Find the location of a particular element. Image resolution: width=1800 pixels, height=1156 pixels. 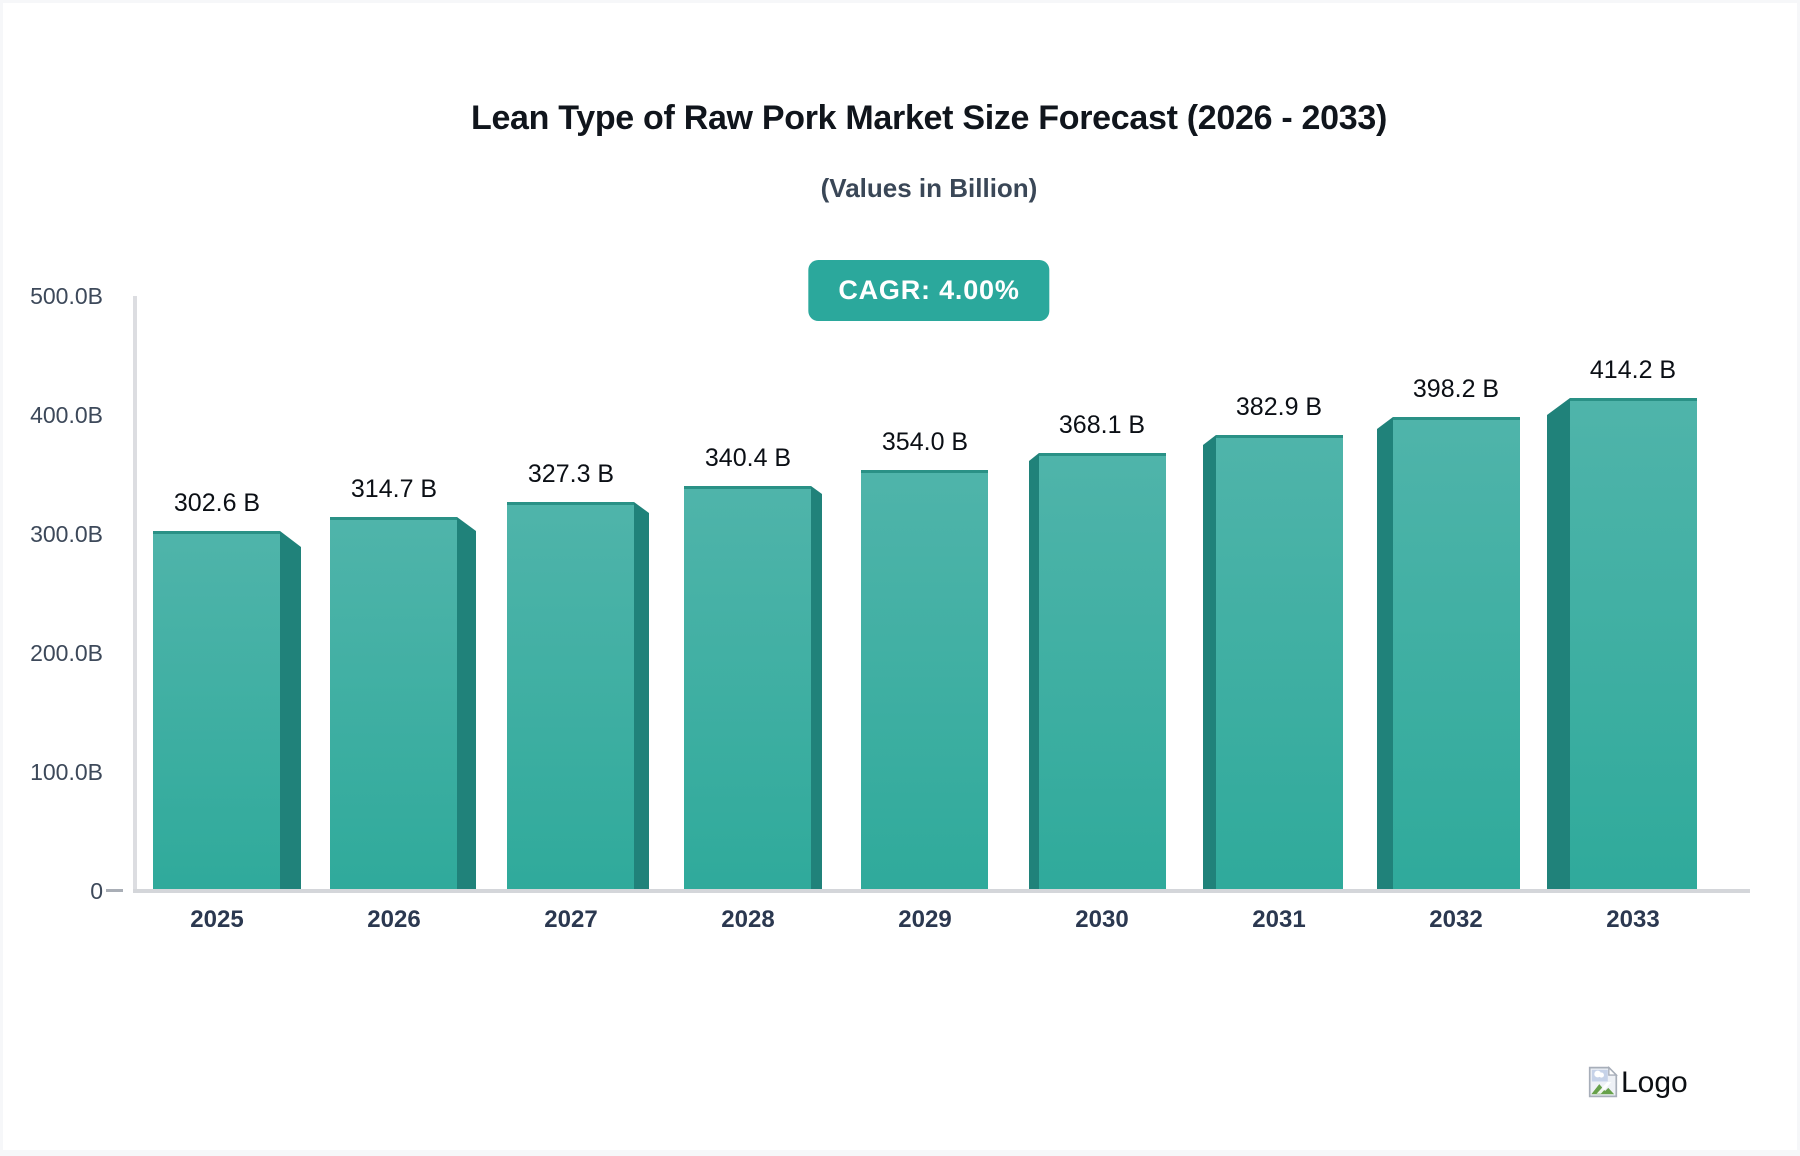

bar-2029 is located at coordinates (924, 681).